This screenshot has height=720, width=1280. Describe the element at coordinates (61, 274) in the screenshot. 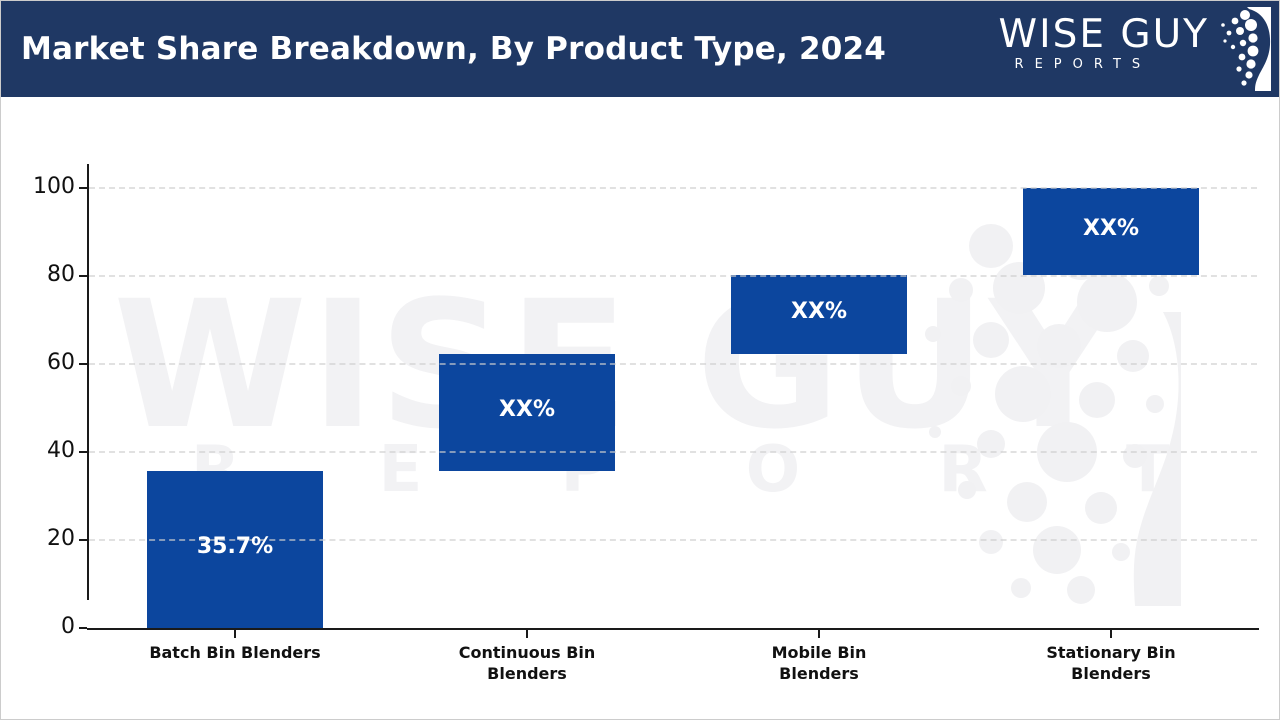

I see `y-tick-label-80: 80` at that location.